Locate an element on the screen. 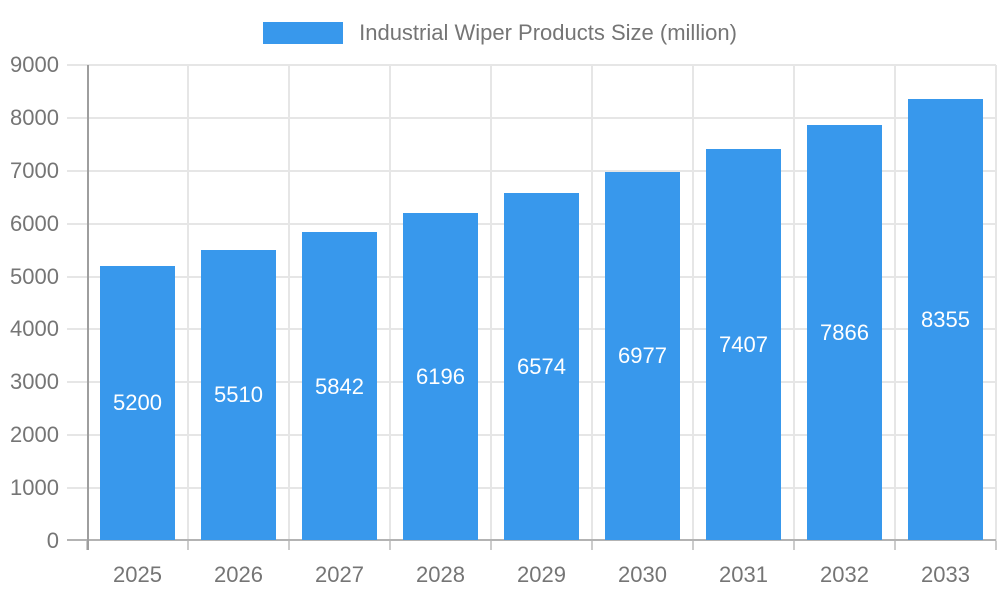  bar-value-label: 6977 is located at coordinates (642, 356).